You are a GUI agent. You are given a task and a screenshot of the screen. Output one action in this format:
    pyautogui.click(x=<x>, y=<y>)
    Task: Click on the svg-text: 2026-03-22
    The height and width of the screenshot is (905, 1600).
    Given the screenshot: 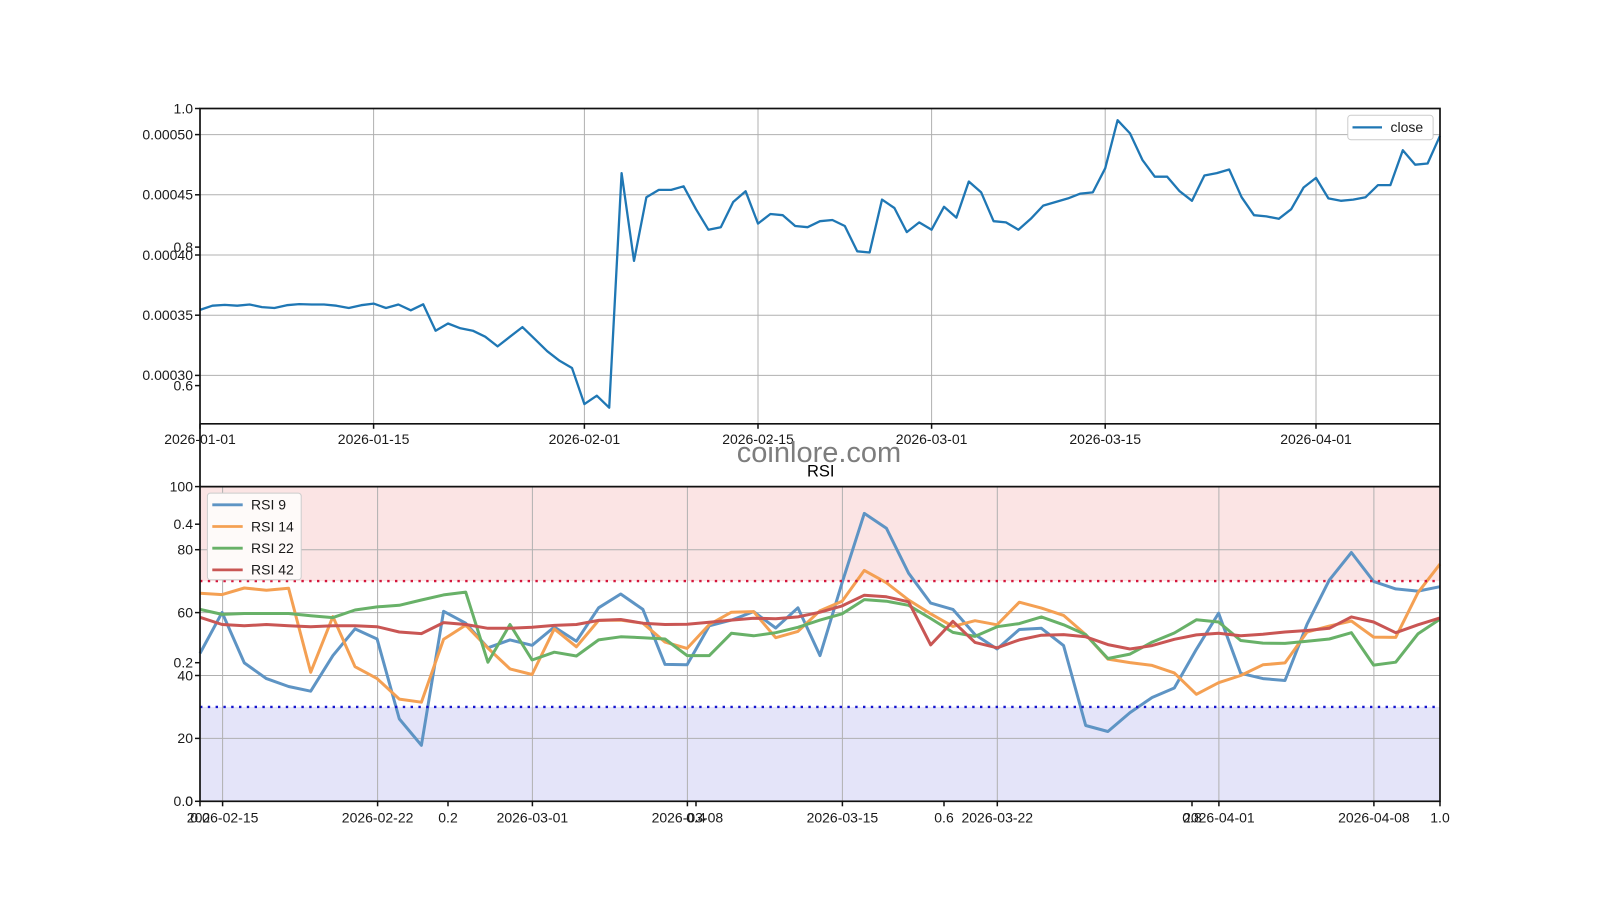 What is the action you would take?
    pyautogui.click(x=997, y=818)
    